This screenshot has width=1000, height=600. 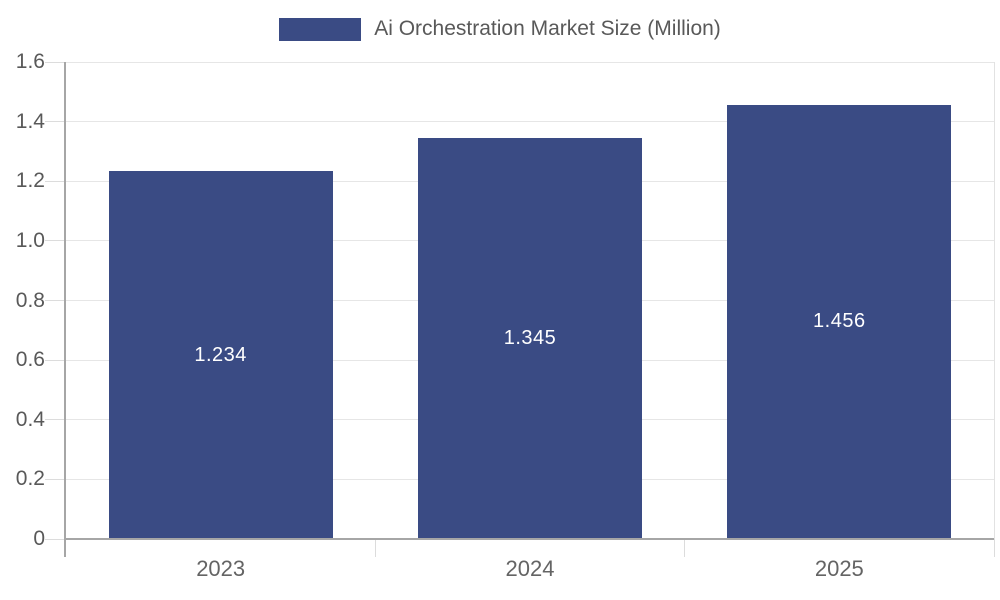 I want to click on x-tick-label: 2024, so click(x=530, y=568).